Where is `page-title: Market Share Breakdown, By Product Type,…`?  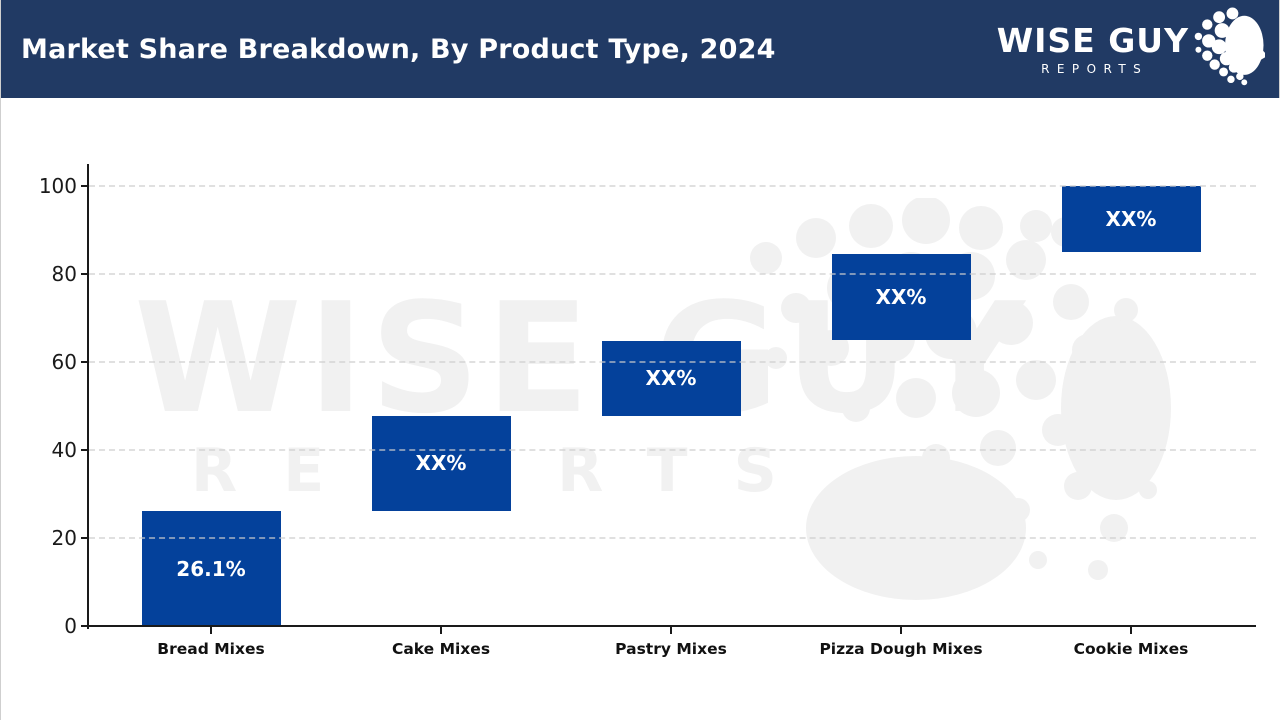 page-title: Market Share Breakdown, By Product Type,… is located at coordinates (398, 49).